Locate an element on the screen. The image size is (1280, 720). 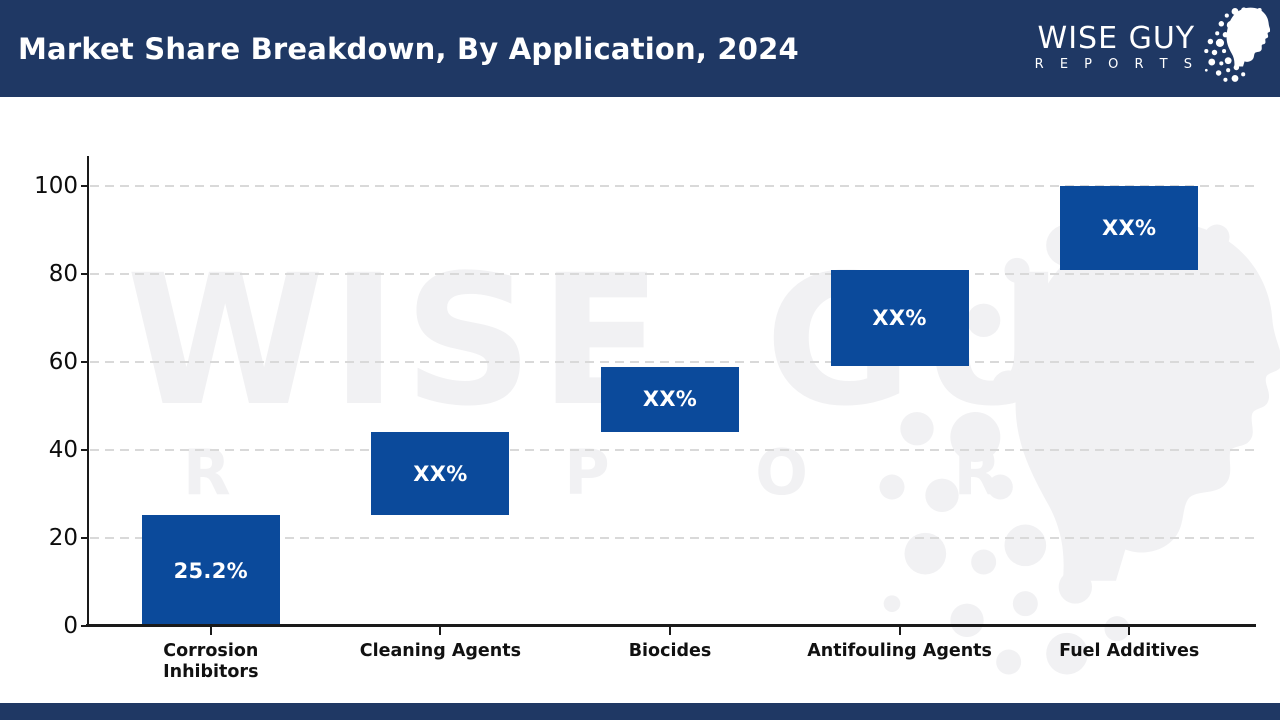
y-tick-label: 100 is located at coordinates (56, 186).